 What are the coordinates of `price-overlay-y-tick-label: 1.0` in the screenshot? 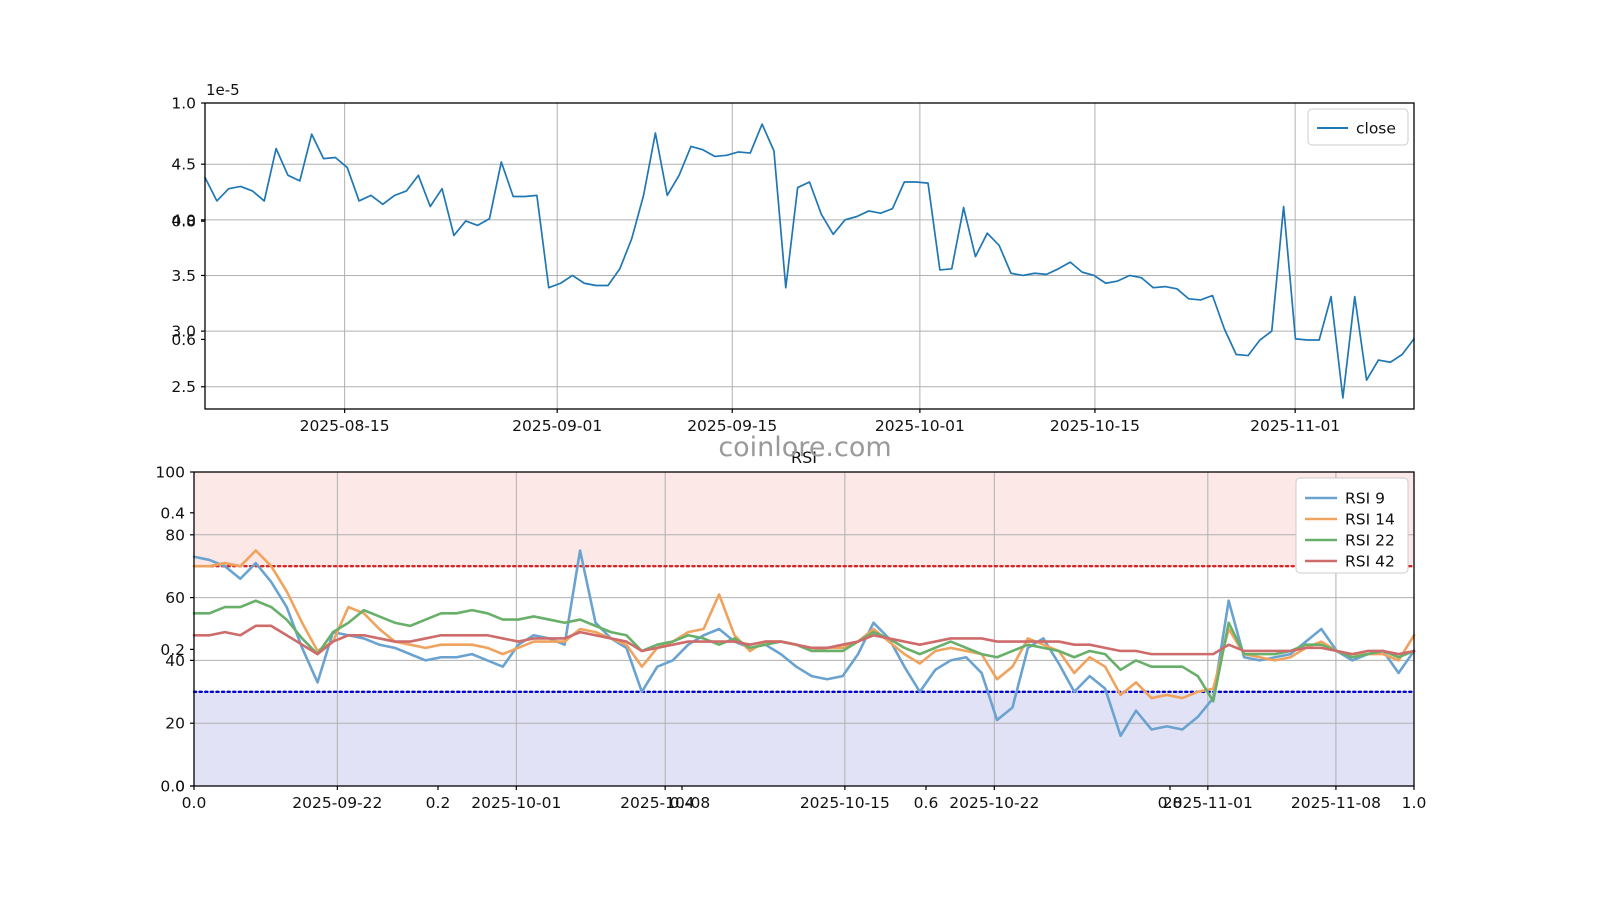 It's located at (183, 104).